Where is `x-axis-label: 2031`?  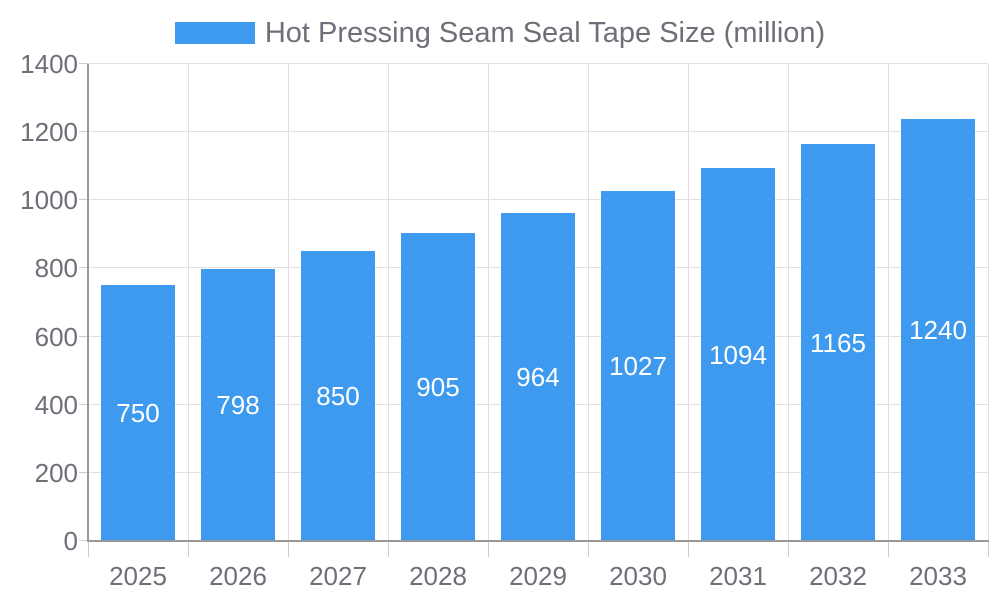 x-axis-label: 2031 is located at coordinates (738, 576).